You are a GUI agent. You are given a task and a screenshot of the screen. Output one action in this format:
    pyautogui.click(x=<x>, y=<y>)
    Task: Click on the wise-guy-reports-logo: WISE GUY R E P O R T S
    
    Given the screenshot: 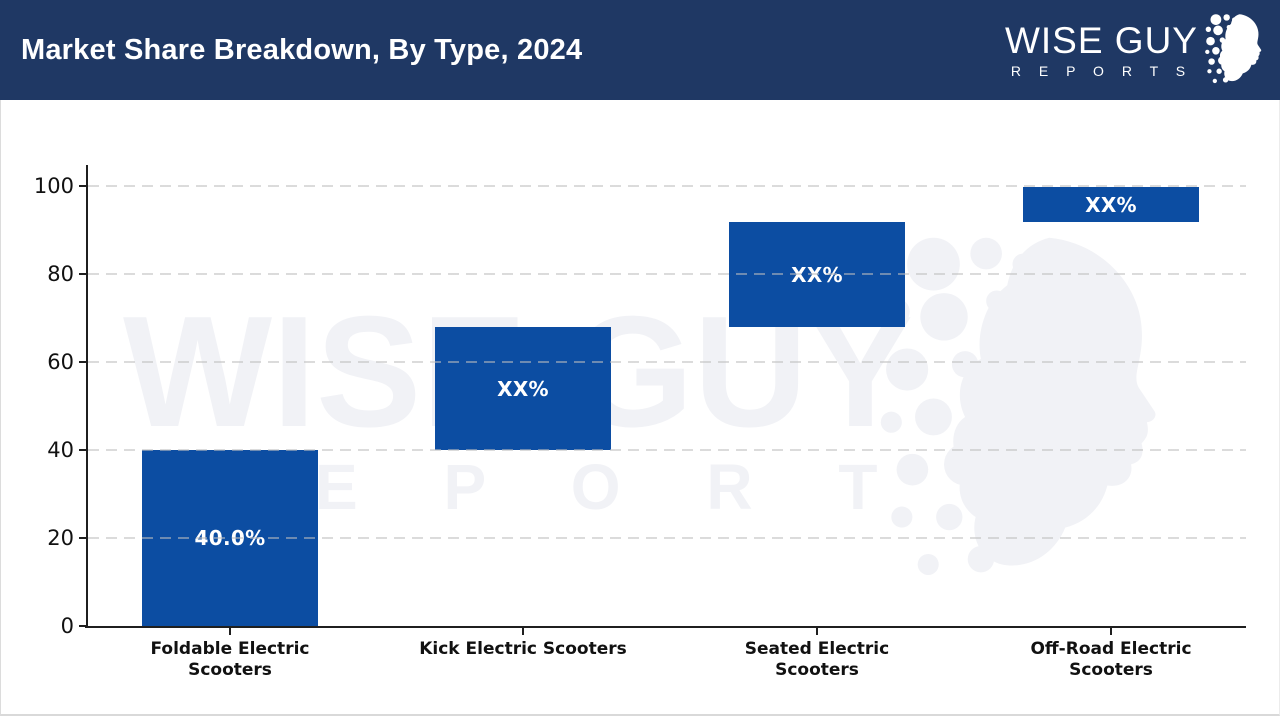 What is the action you would take?
    pyautogui.click(x=1136, y=50)
    